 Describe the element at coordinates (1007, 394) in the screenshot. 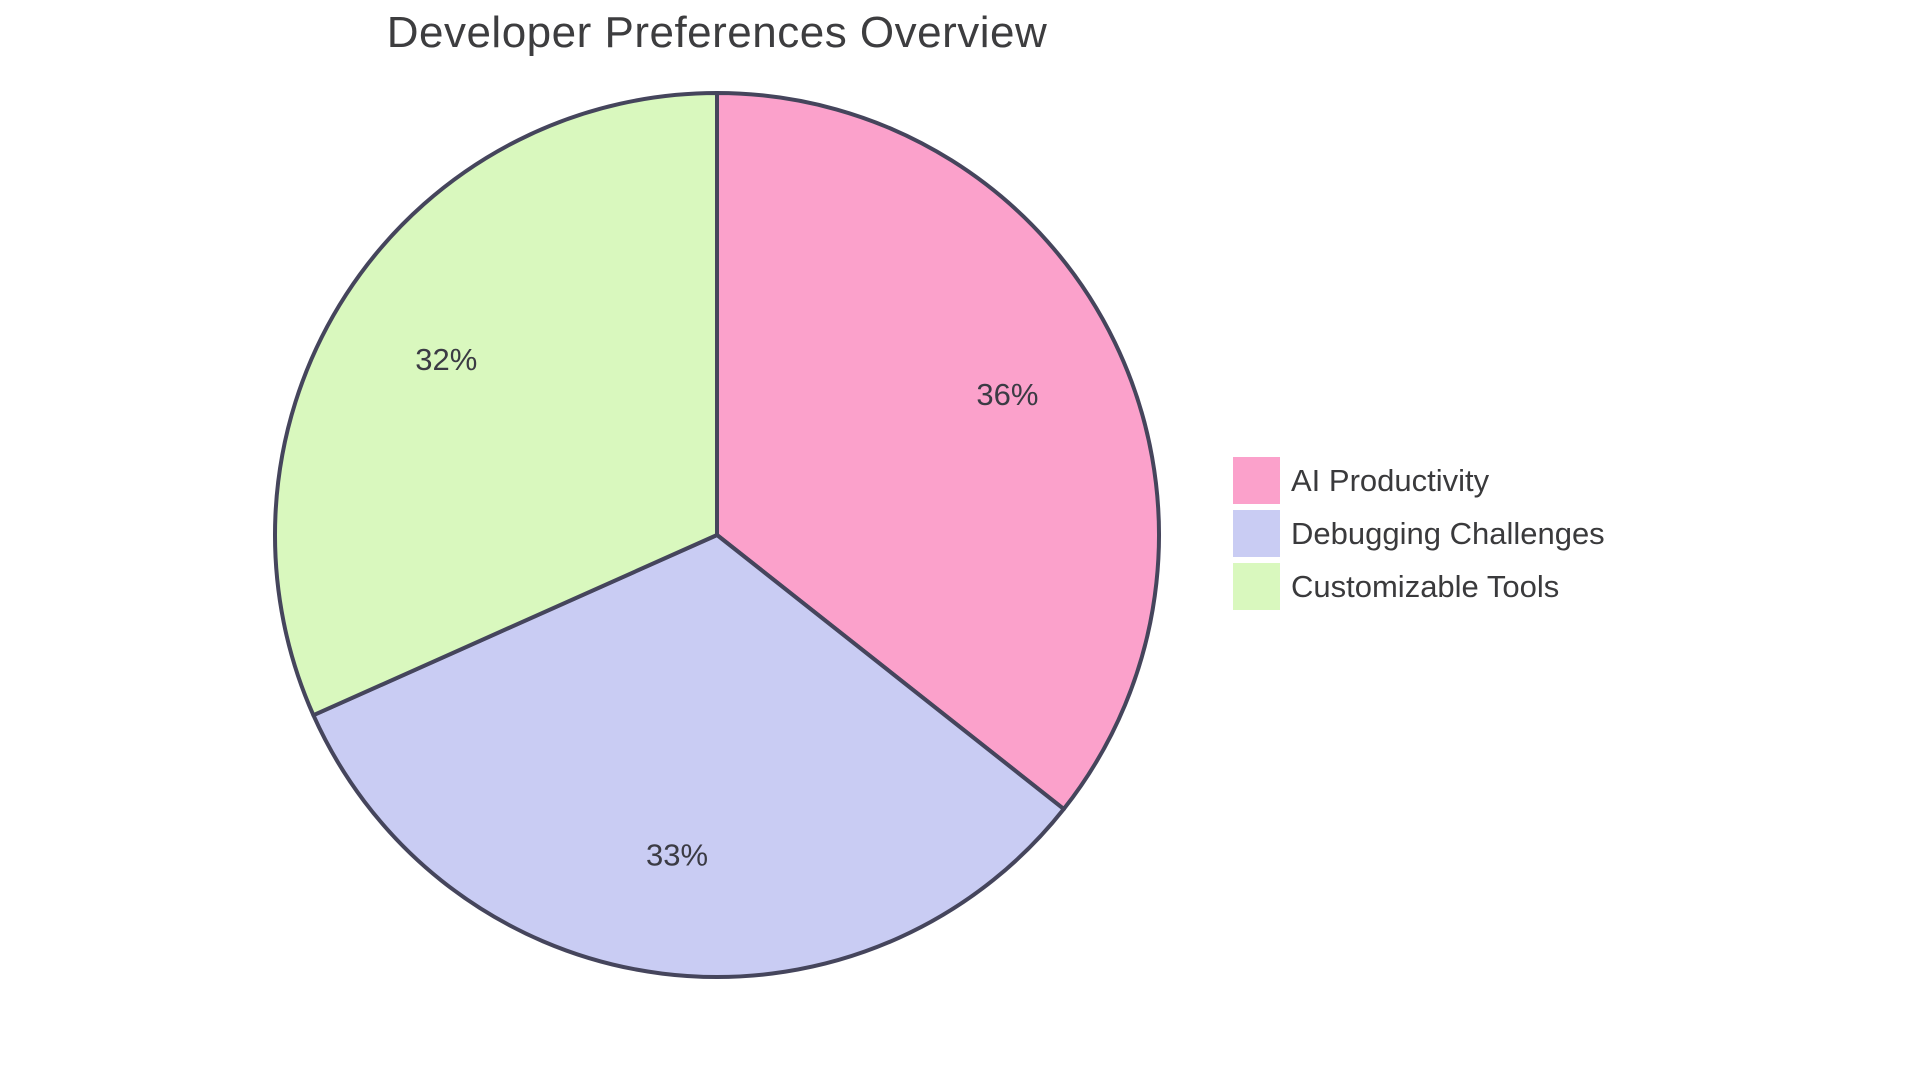

I see `slice-percentage-label: 36%` at that location.